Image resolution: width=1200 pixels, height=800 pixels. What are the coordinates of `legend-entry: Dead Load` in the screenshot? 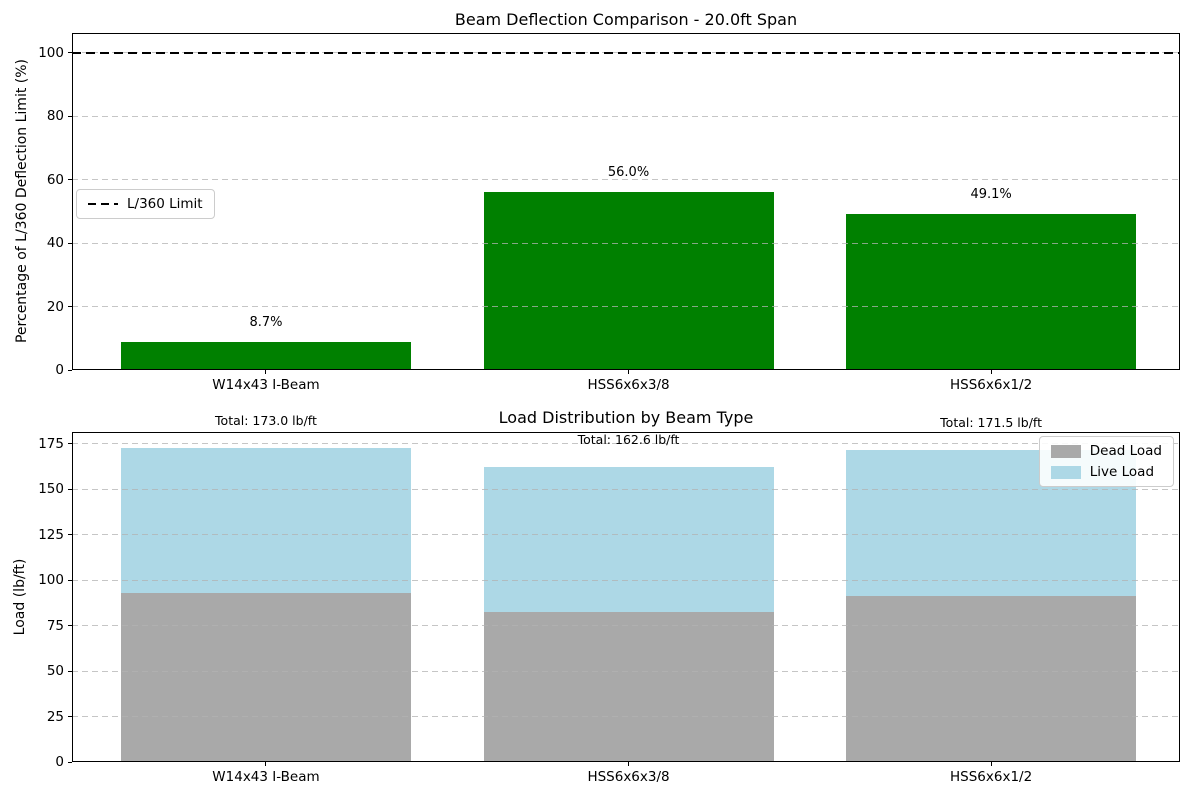 It's located at (1106, 451).